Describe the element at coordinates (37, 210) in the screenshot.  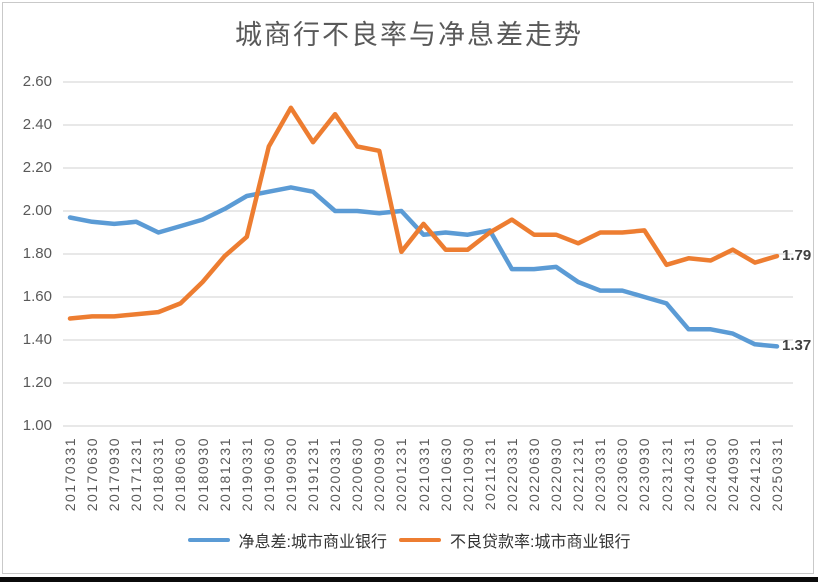
I see `y-axis-label: 2.00` at that location.